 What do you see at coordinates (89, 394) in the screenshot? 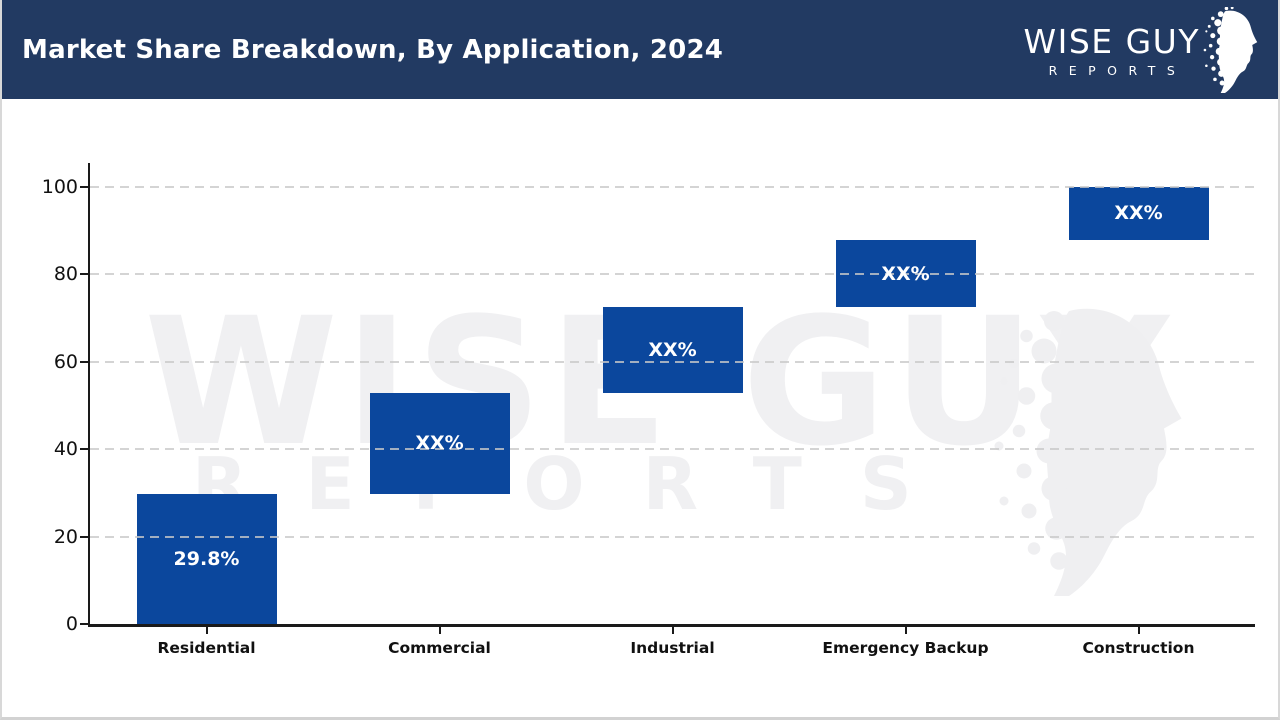
I see `y-axis-spine` at bounding box center [89, 394].